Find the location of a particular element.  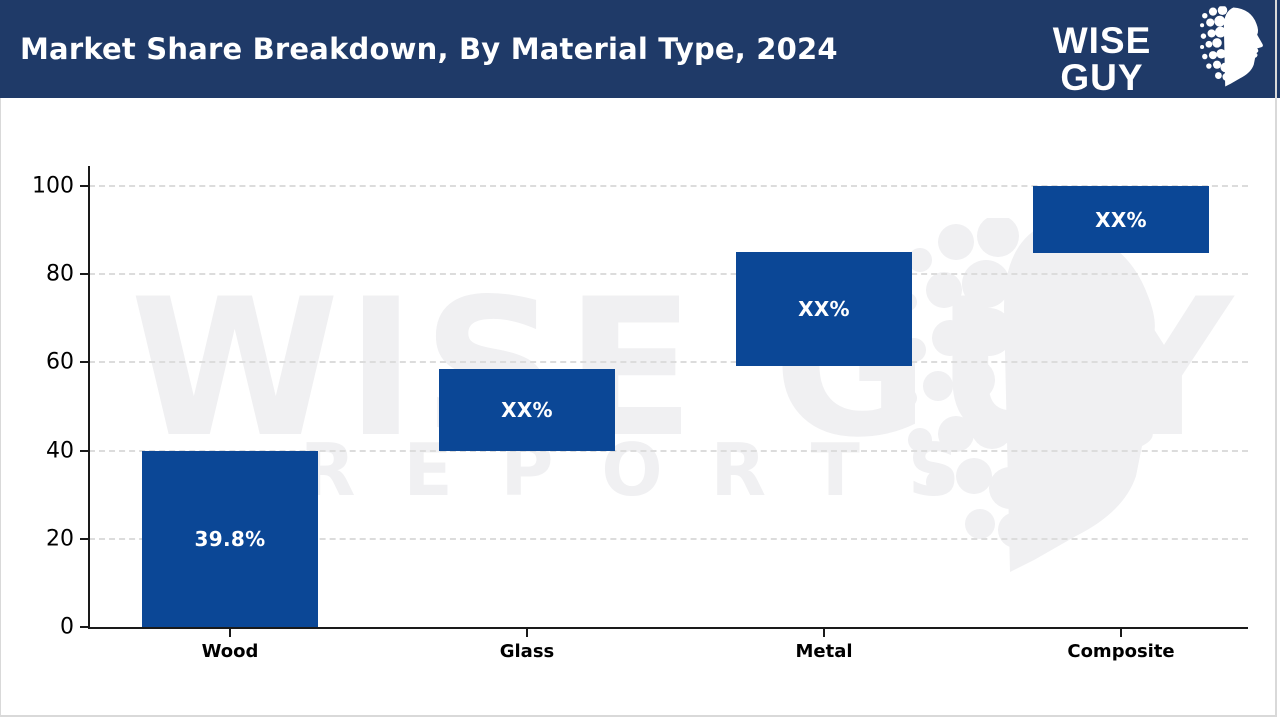

logo-head-icon is located at coordinates (1232, 47).